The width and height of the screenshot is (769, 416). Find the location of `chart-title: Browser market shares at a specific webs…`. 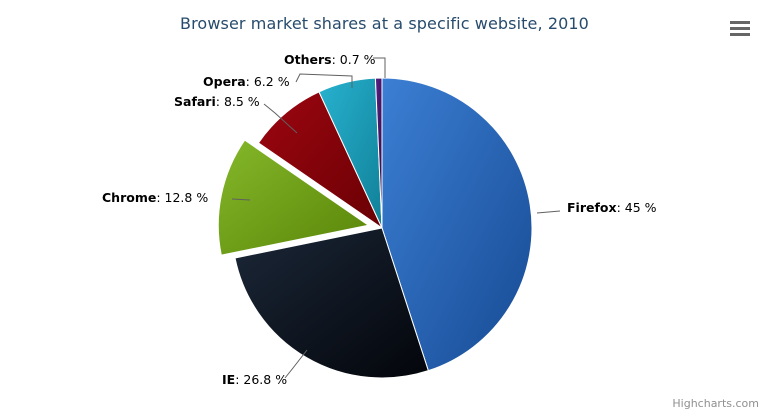

chart-title: Browser market shares at a specific webs… is located at coordinates (384, 23).